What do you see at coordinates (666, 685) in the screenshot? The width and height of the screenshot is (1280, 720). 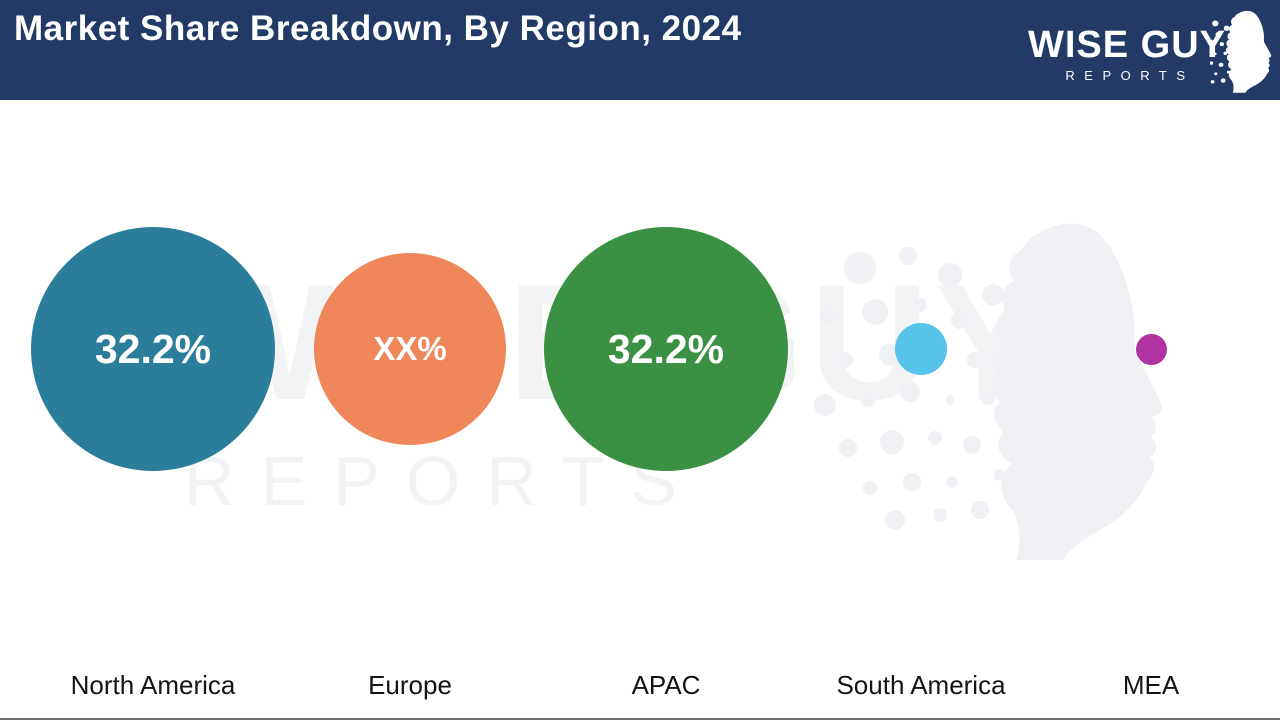 I see `category-label-apac: APAC` at bounding box center [666, 685].